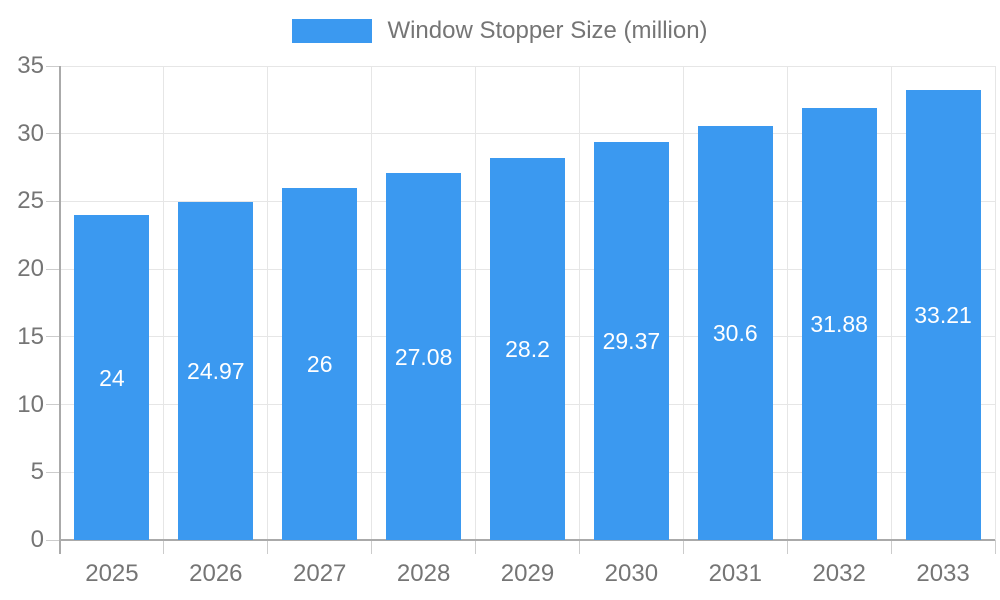  Describe the element at coordinates (37, 539) in the screenshot. I see `y-axis-label: 0` at that location.